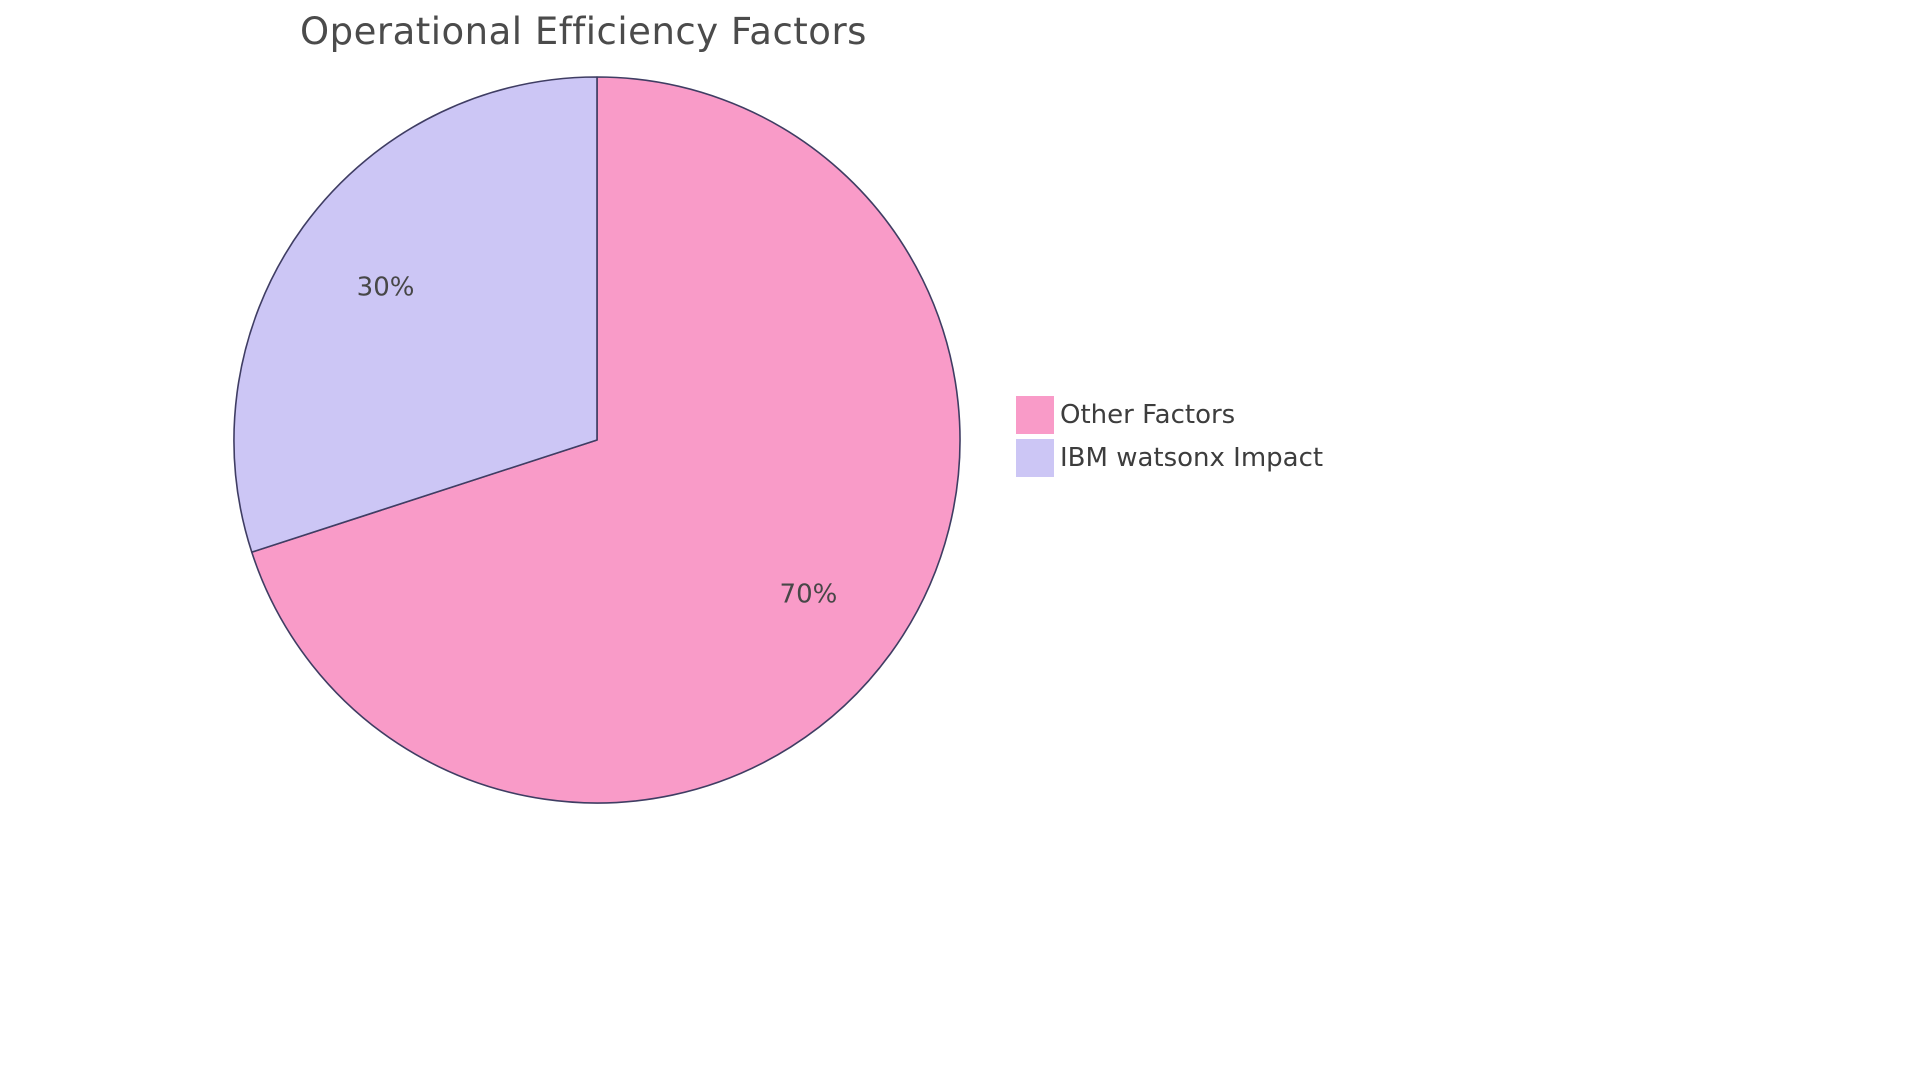 The width and height of the screenshot is (1920, 1083). Describe the element at coordinates (1035, 458) in the screenshot. I see `legend-swatch-ibm-watsonx-impact` at that location.